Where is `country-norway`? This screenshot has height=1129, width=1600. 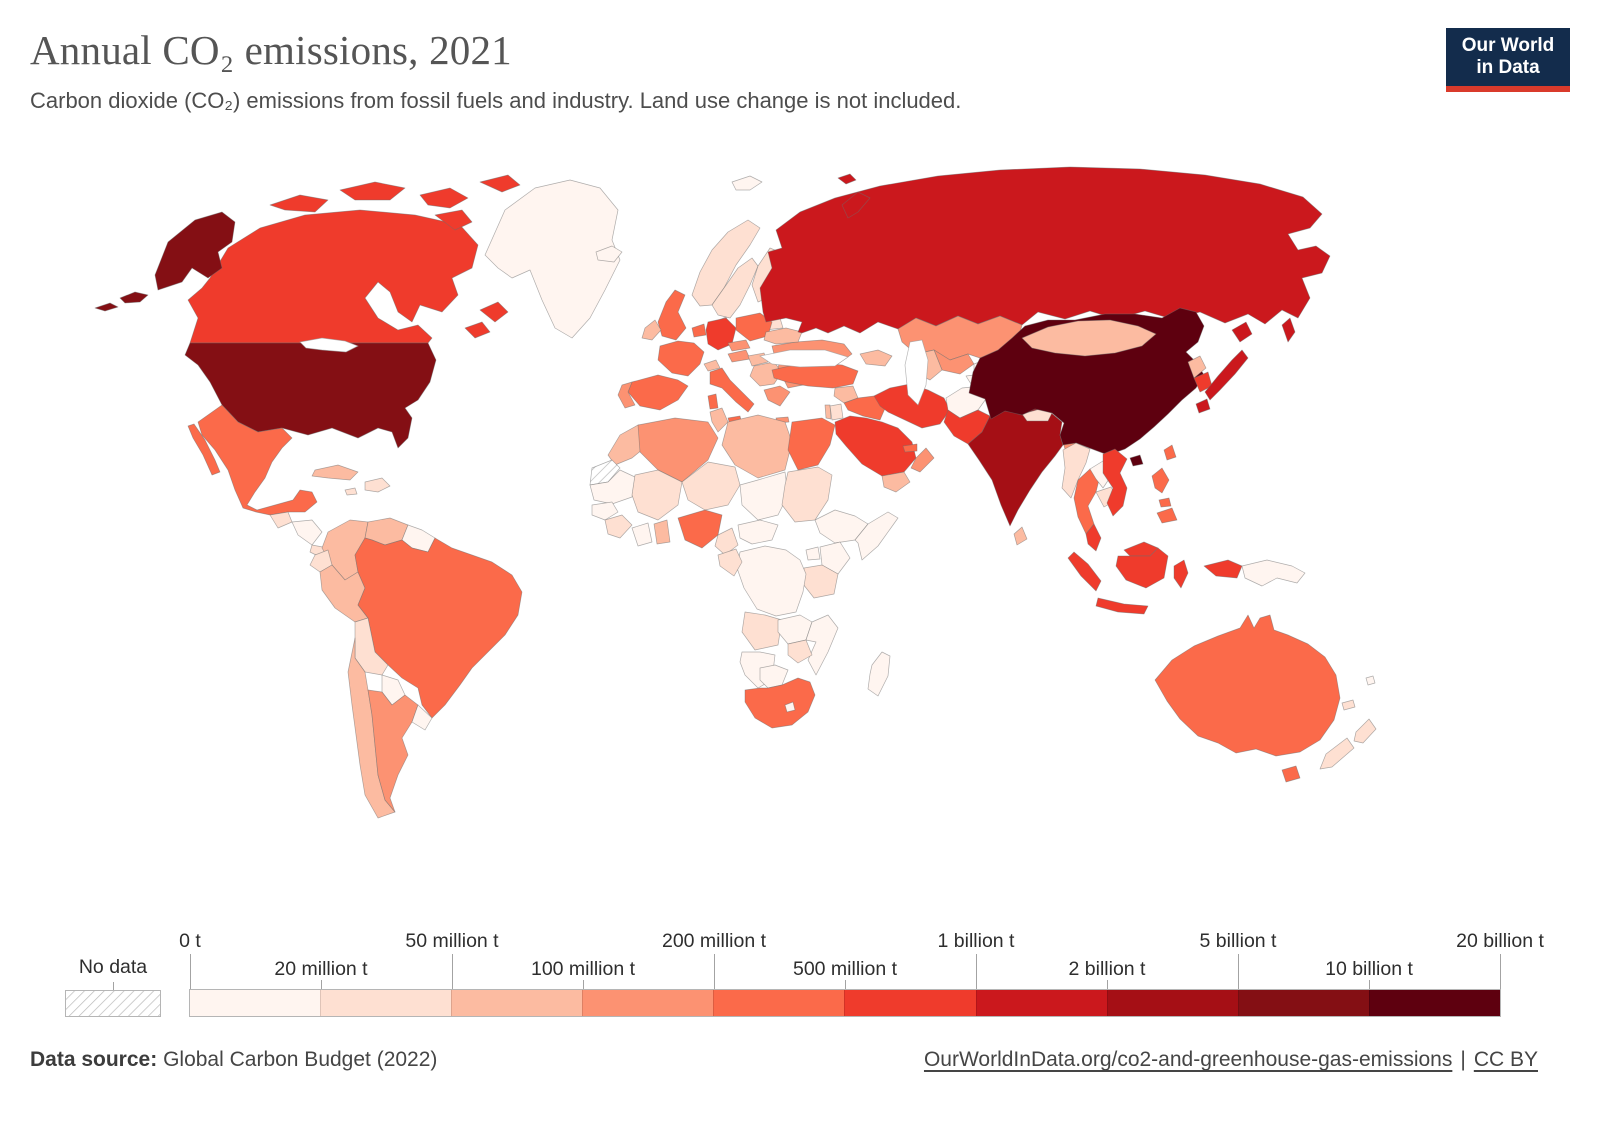
country-norway is located at coordinates (726, 263).